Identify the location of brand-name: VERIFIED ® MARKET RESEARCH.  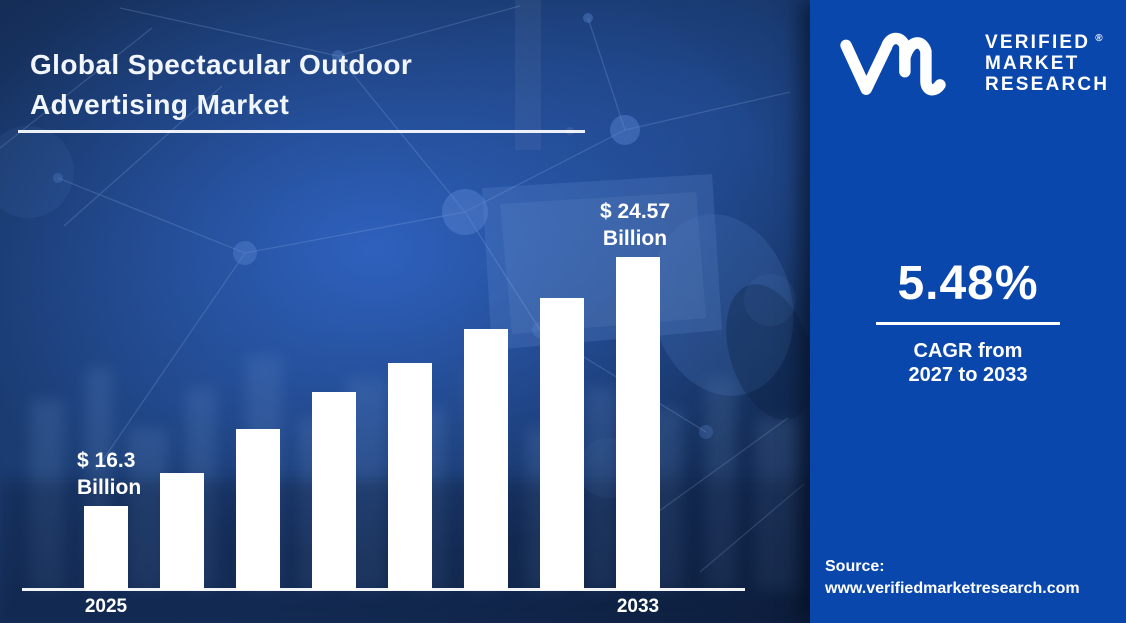
(1047, 61).